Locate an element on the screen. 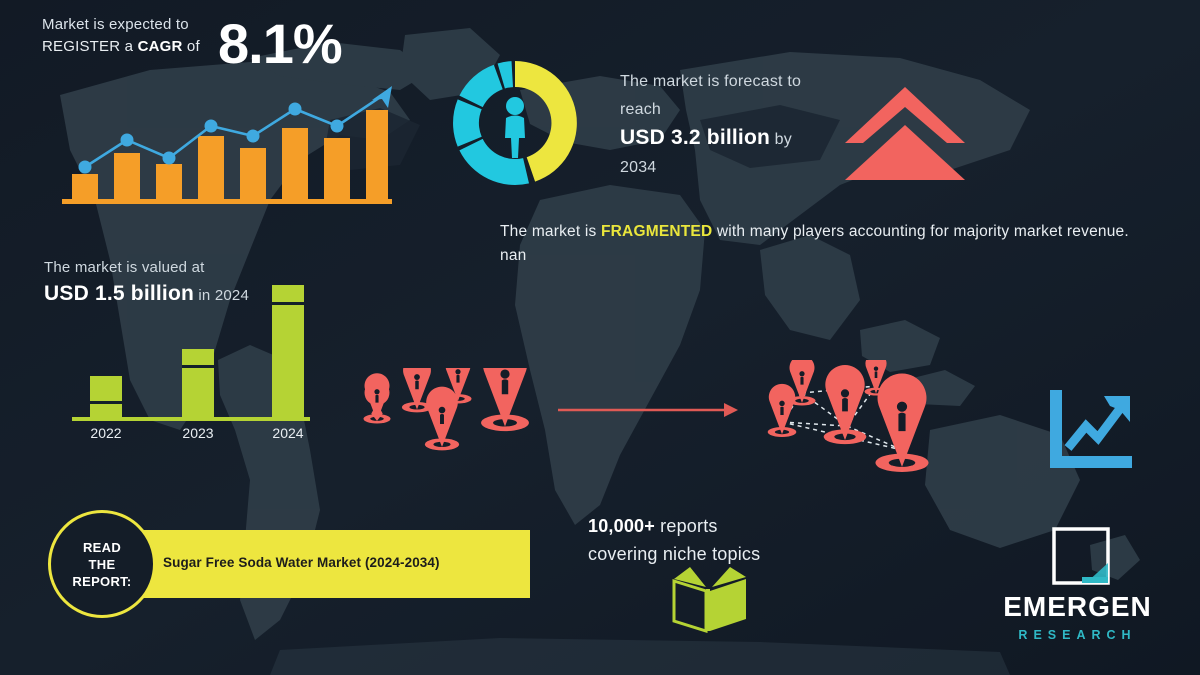  valuation-xtick-2022: 2022 is located at coordinates (105, 433).